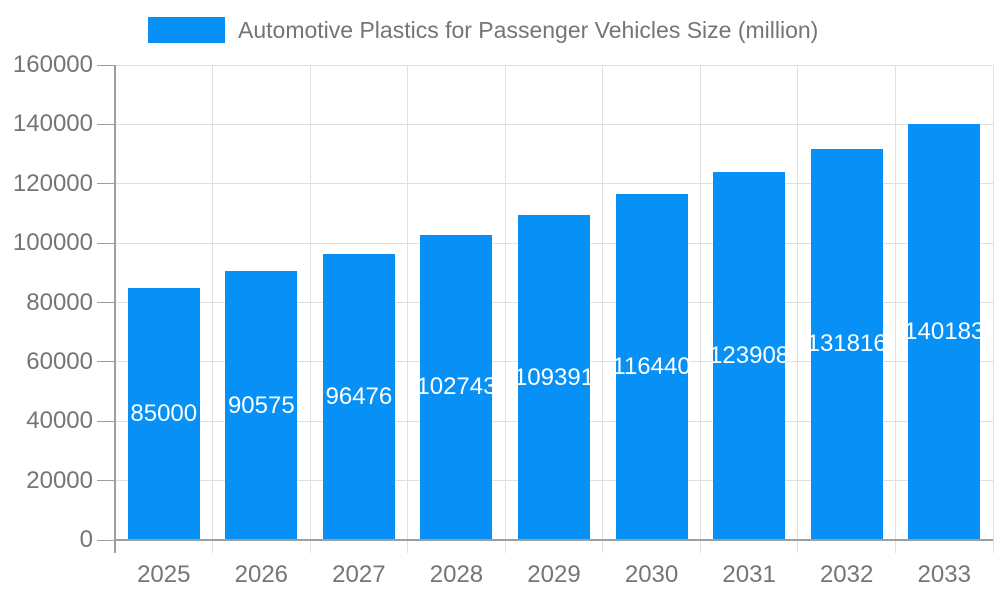 The height and width of the screenshot is (600, 1000). I want to click on bar-value-label: 140183, so click(944, 331).